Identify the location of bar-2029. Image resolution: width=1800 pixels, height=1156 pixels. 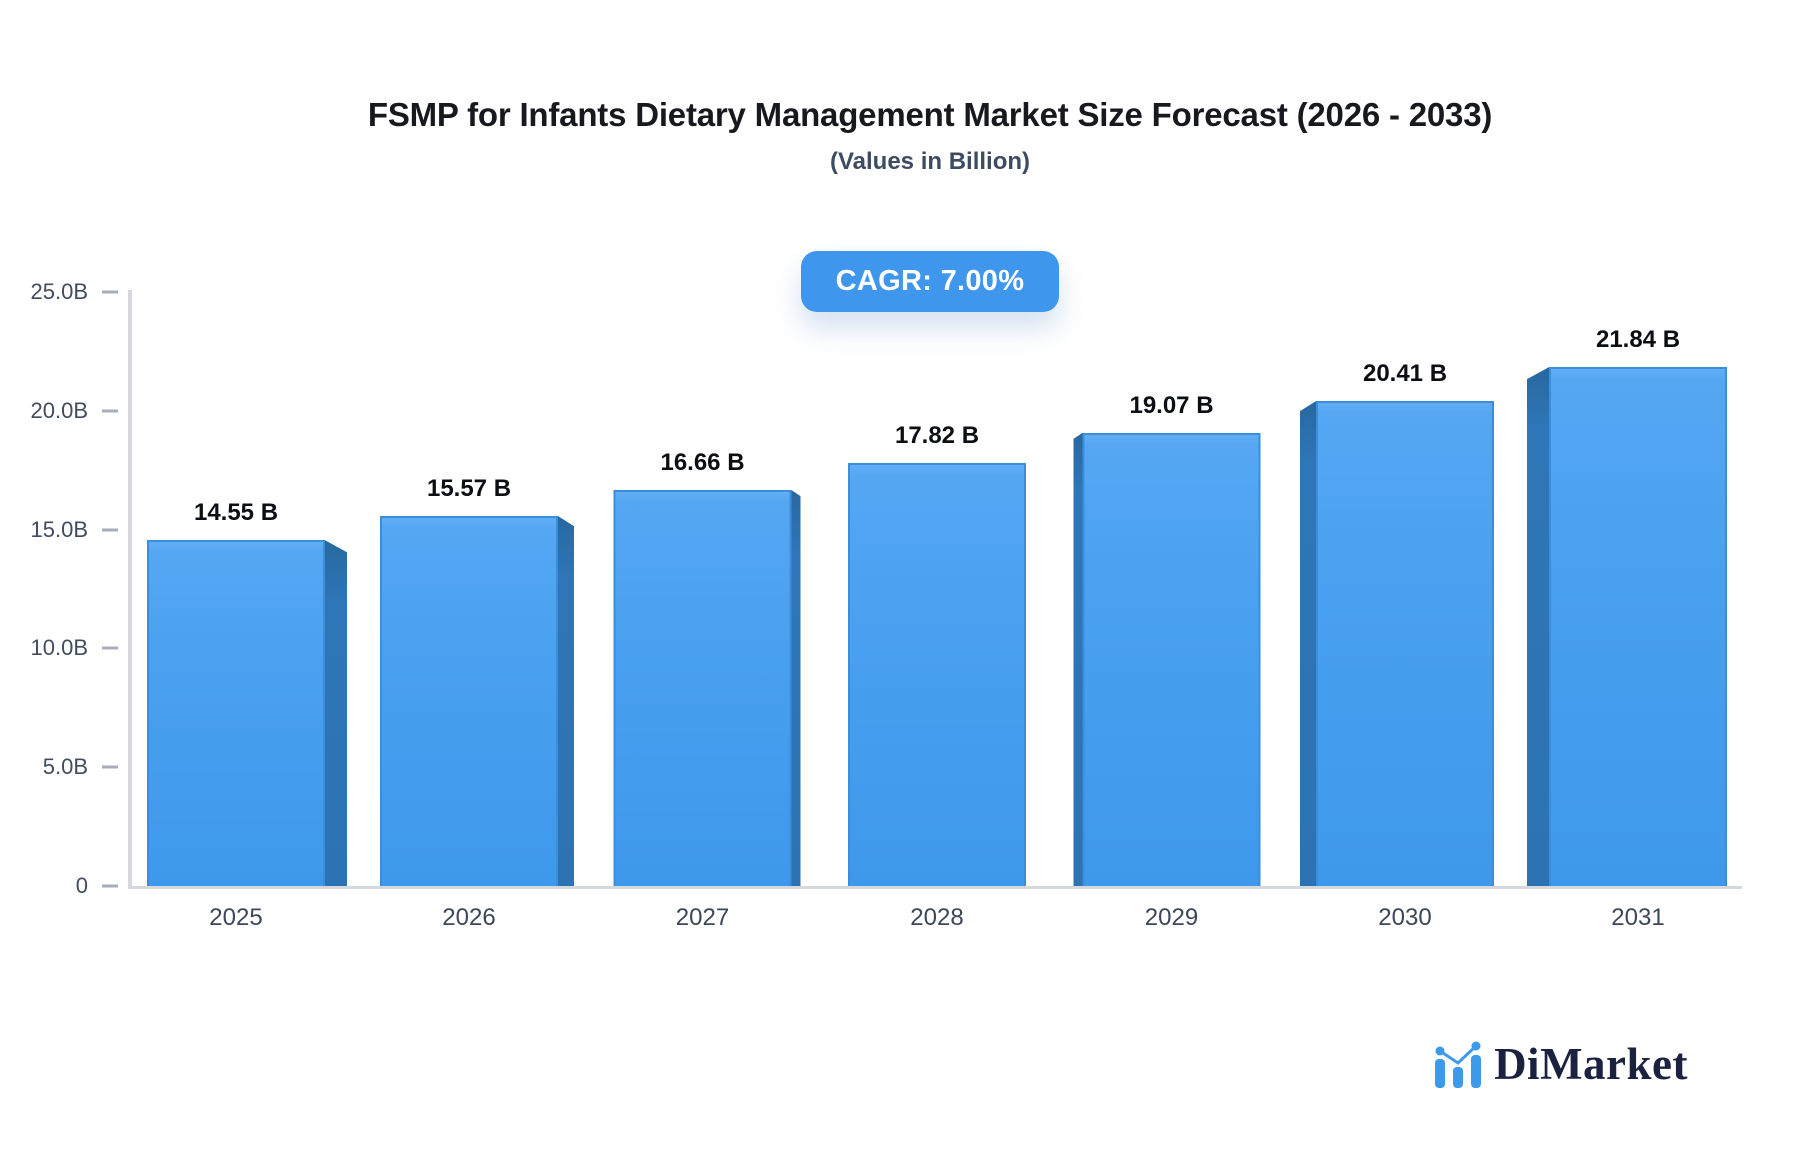
(1167, 659).